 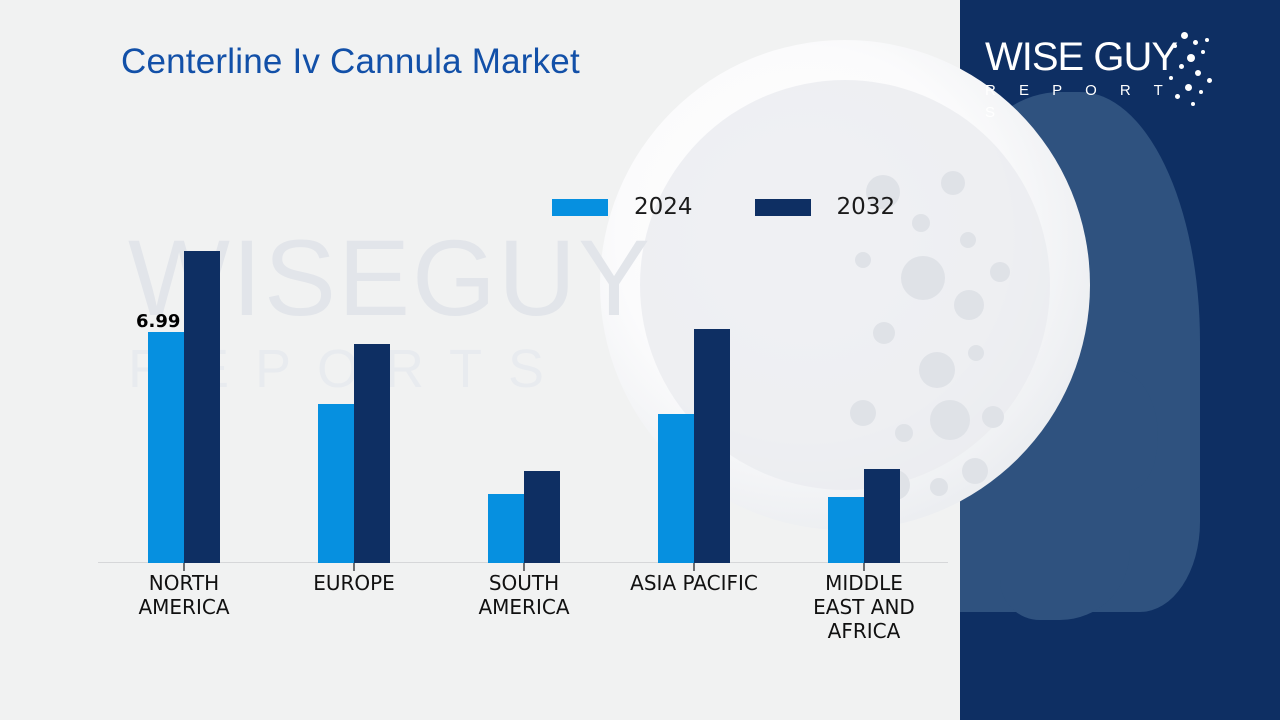 I want to click on bar-2024-middle-east-and-africa, so click(x=846, y=530).